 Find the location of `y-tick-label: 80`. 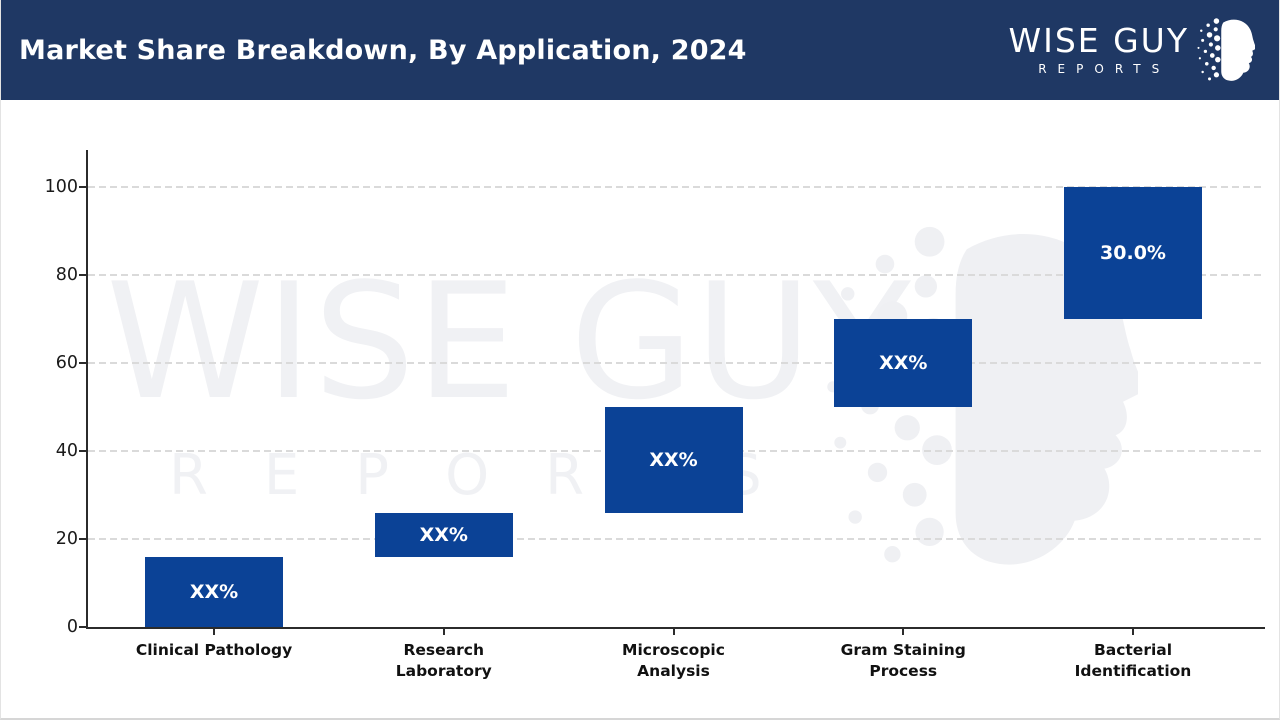

y-tick-label: 80 is located at coordinates (66, 275).